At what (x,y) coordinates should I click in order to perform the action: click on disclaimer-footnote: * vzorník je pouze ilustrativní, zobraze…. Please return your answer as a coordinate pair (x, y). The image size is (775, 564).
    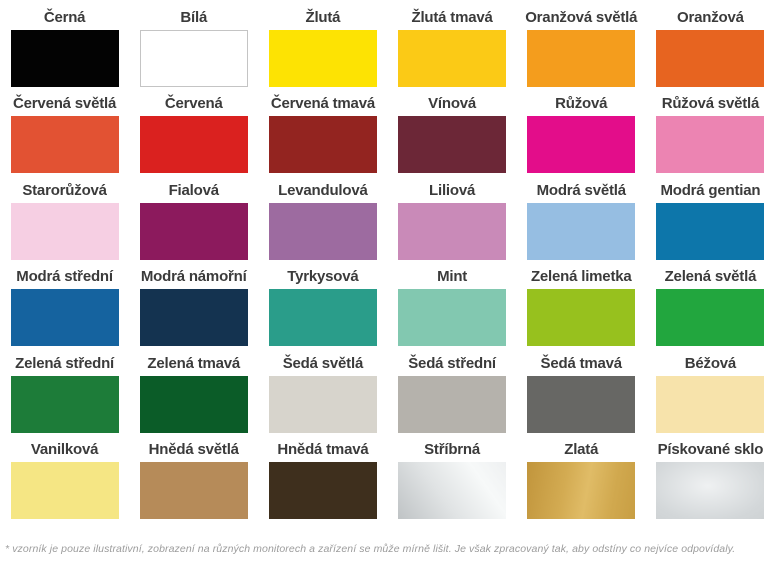
    Looking at the image, I should click on (370, 549).